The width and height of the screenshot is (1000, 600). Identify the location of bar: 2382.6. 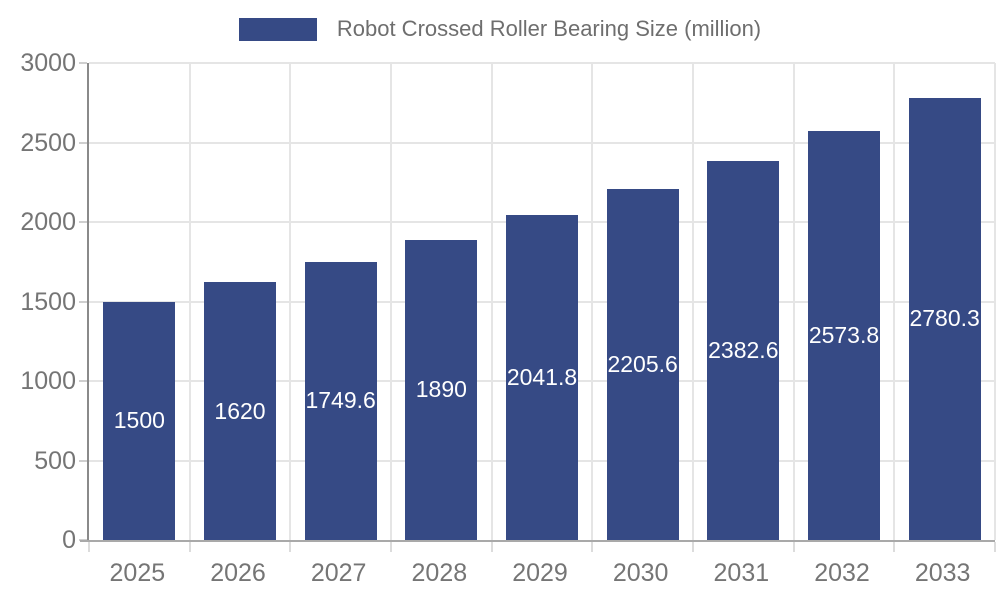
(743, 350).